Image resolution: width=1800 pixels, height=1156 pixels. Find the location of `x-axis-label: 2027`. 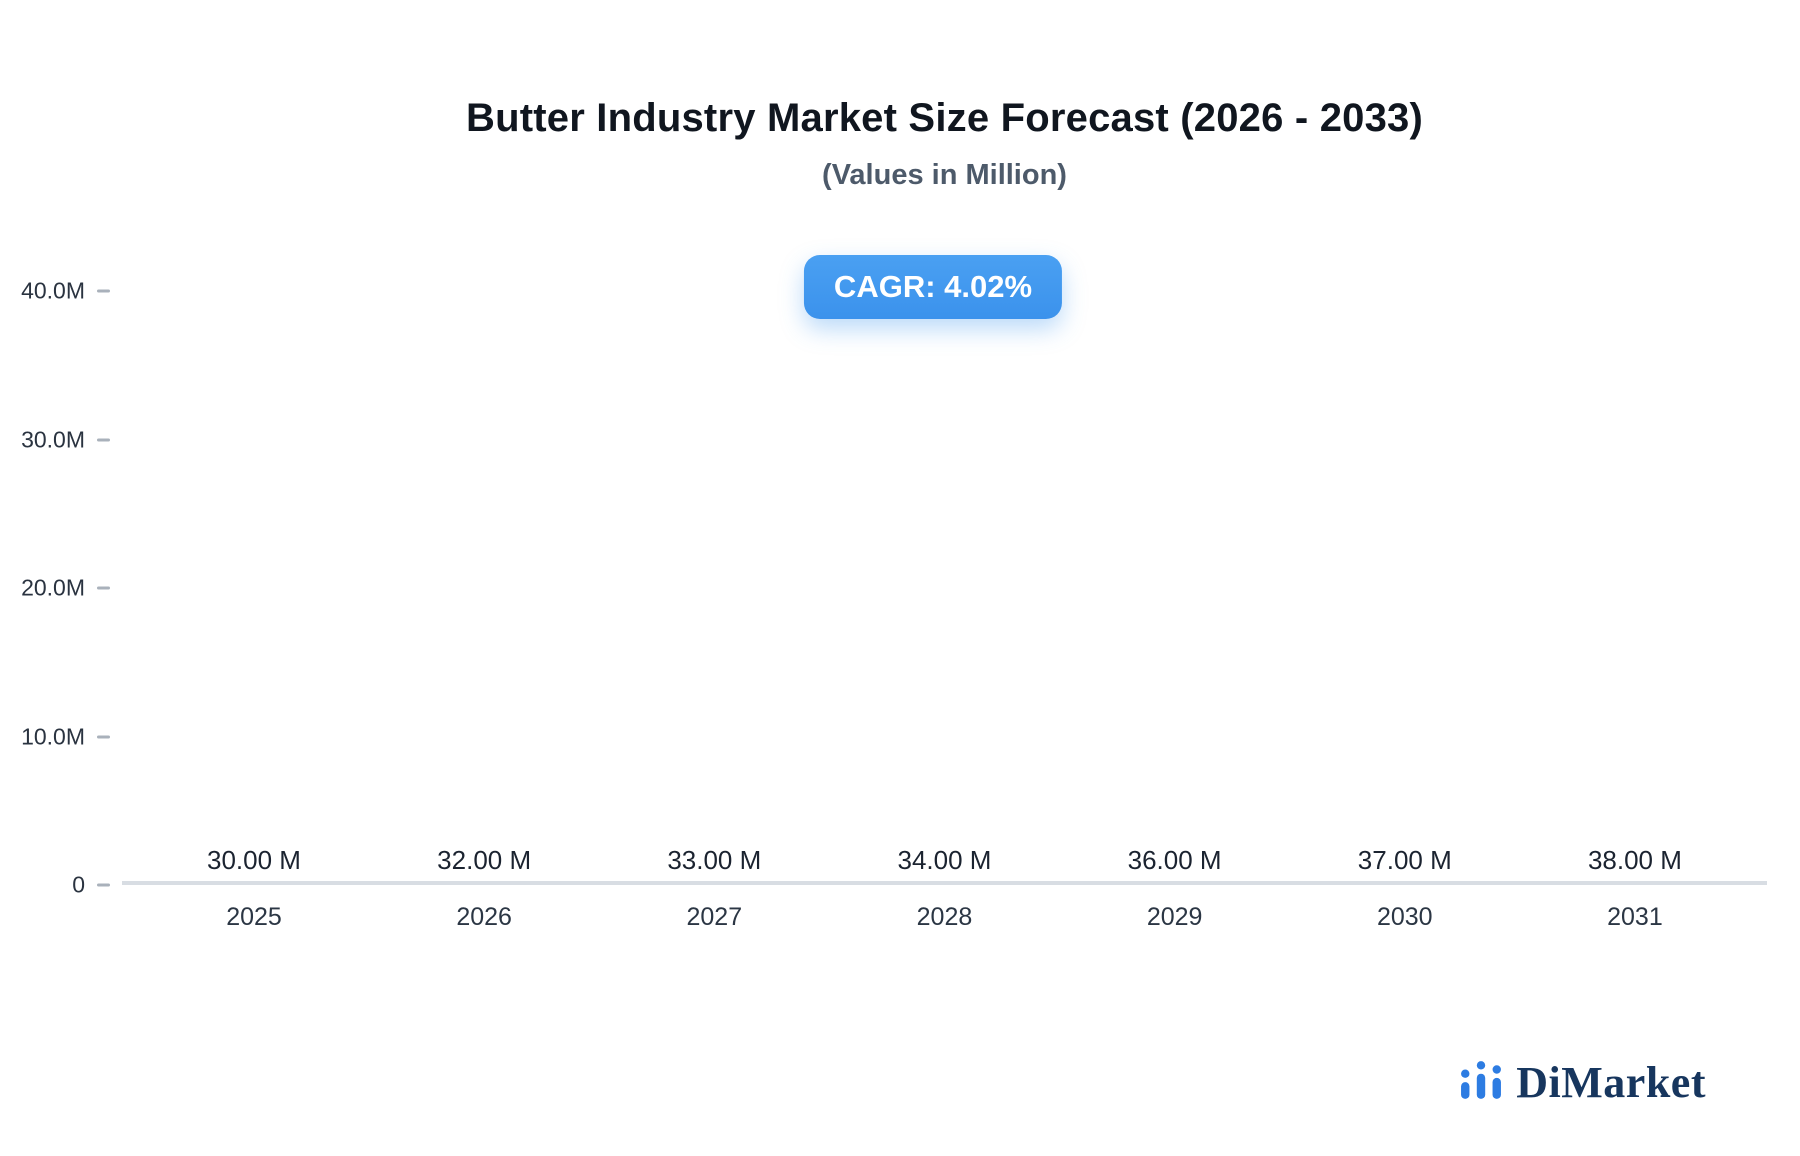

x-axis-label: 2027 is located at coordinates (714, 917).